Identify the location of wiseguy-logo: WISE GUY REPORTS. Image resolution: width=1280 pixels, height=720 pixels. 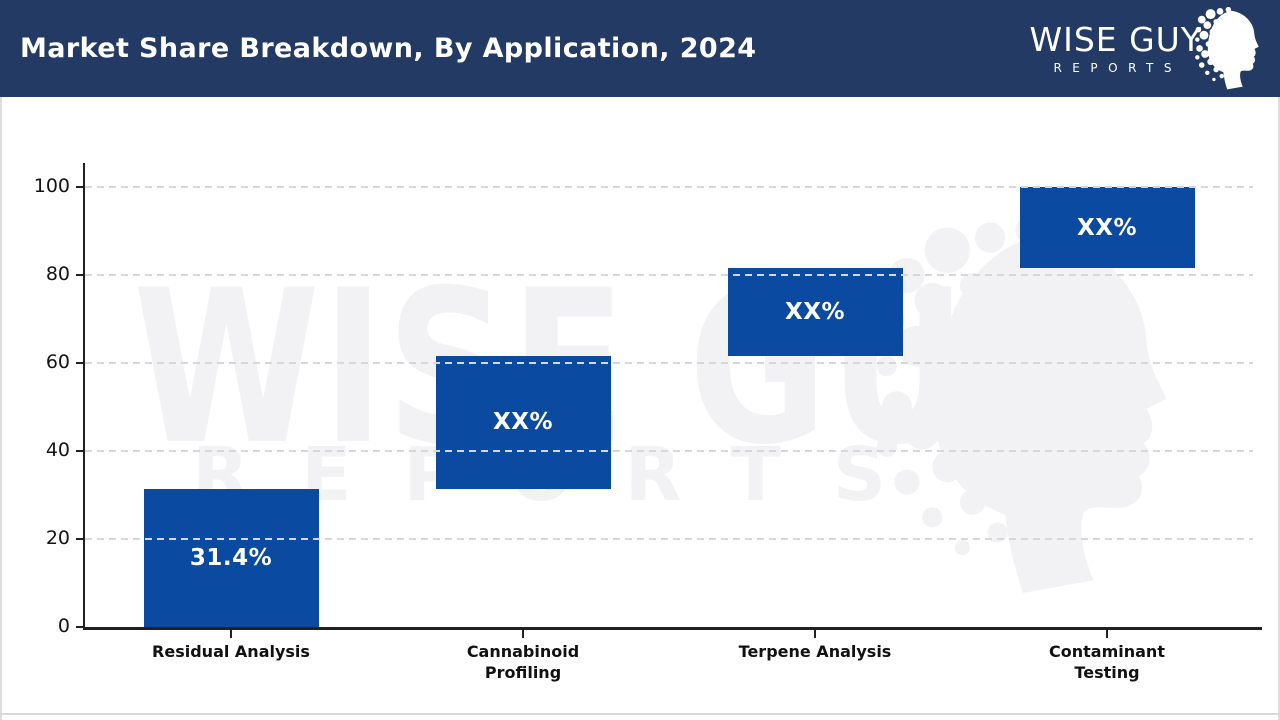
(1147, 48).